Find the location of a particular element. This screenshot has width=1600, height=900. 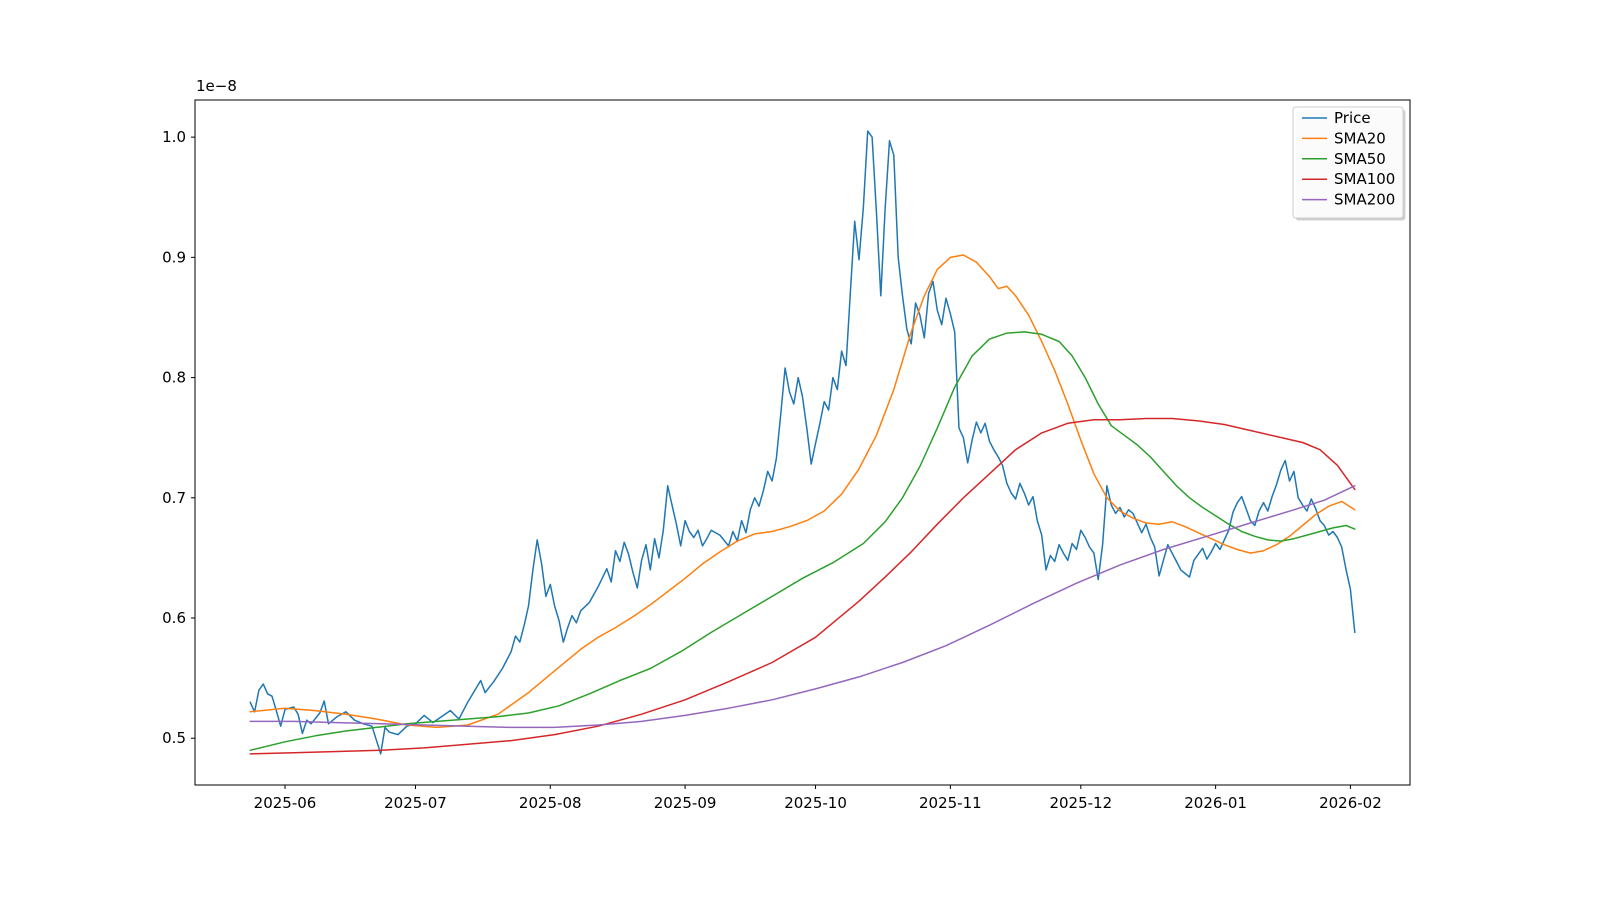

y-tick-label: 0.5 is located at coordinates (174, 738).